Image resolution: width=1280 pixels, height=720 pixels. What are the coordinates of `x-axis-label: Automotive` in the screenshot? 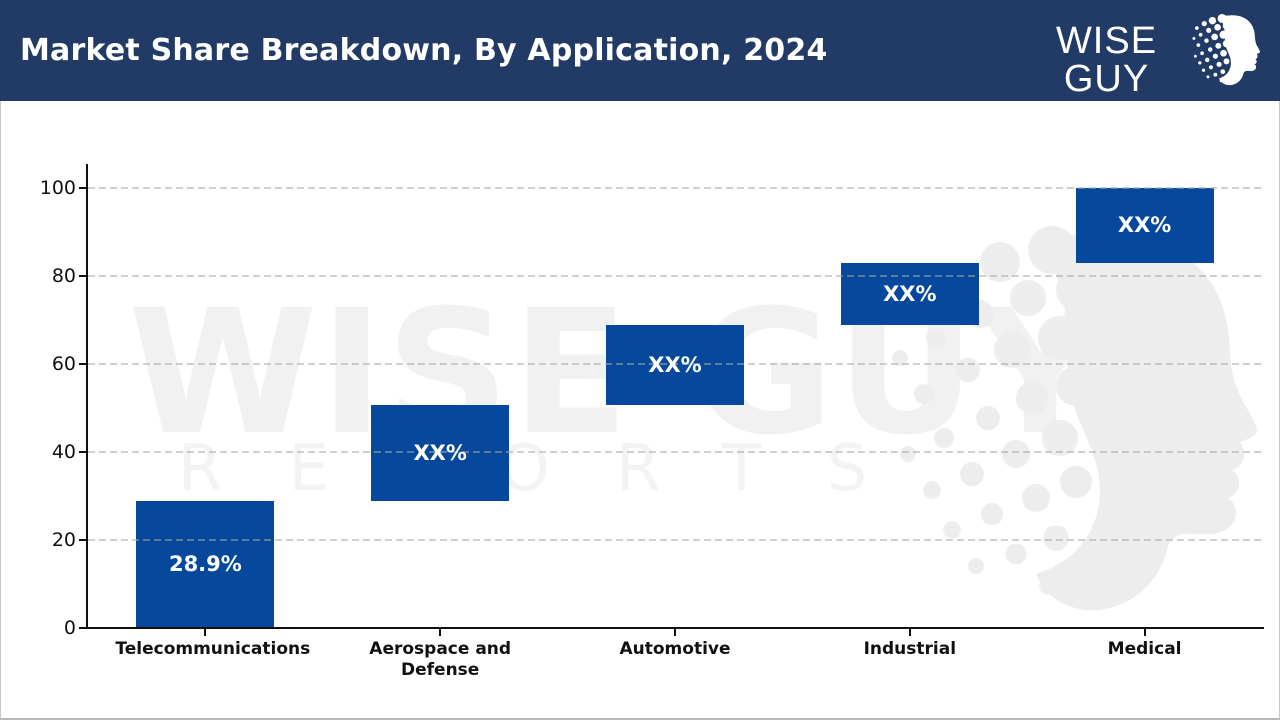 It's located at (675, 649).